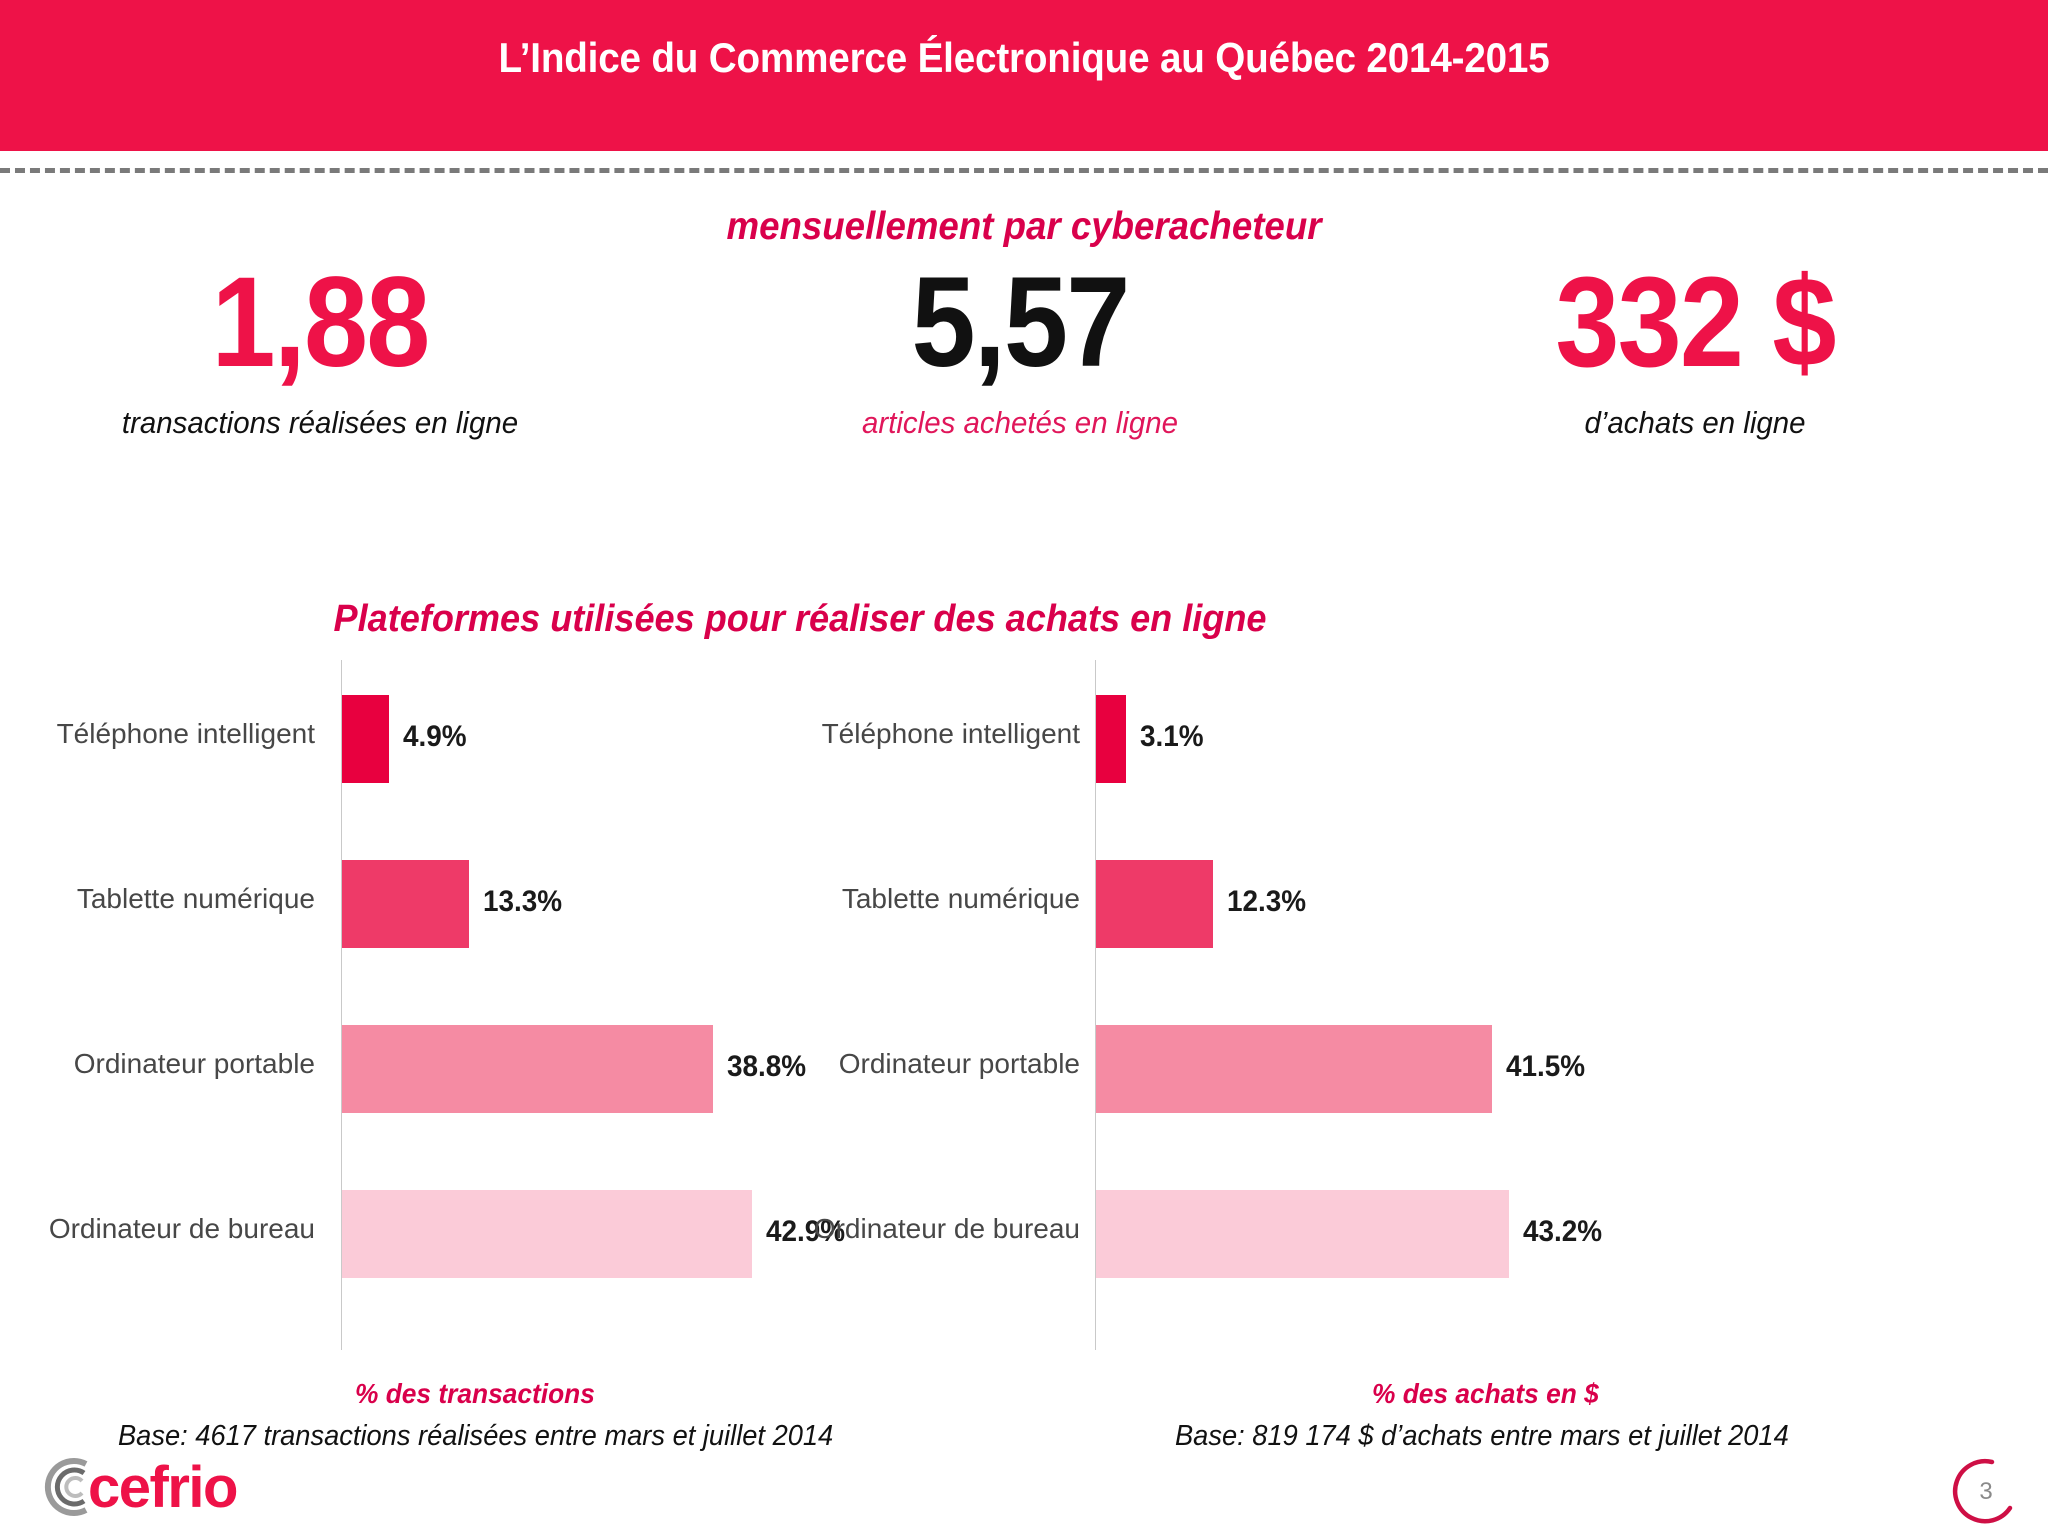 This screenshot has width=2048, height=1536. I want to click on bar-row: Tablette numérique 12.3%, so click(1433, 905).